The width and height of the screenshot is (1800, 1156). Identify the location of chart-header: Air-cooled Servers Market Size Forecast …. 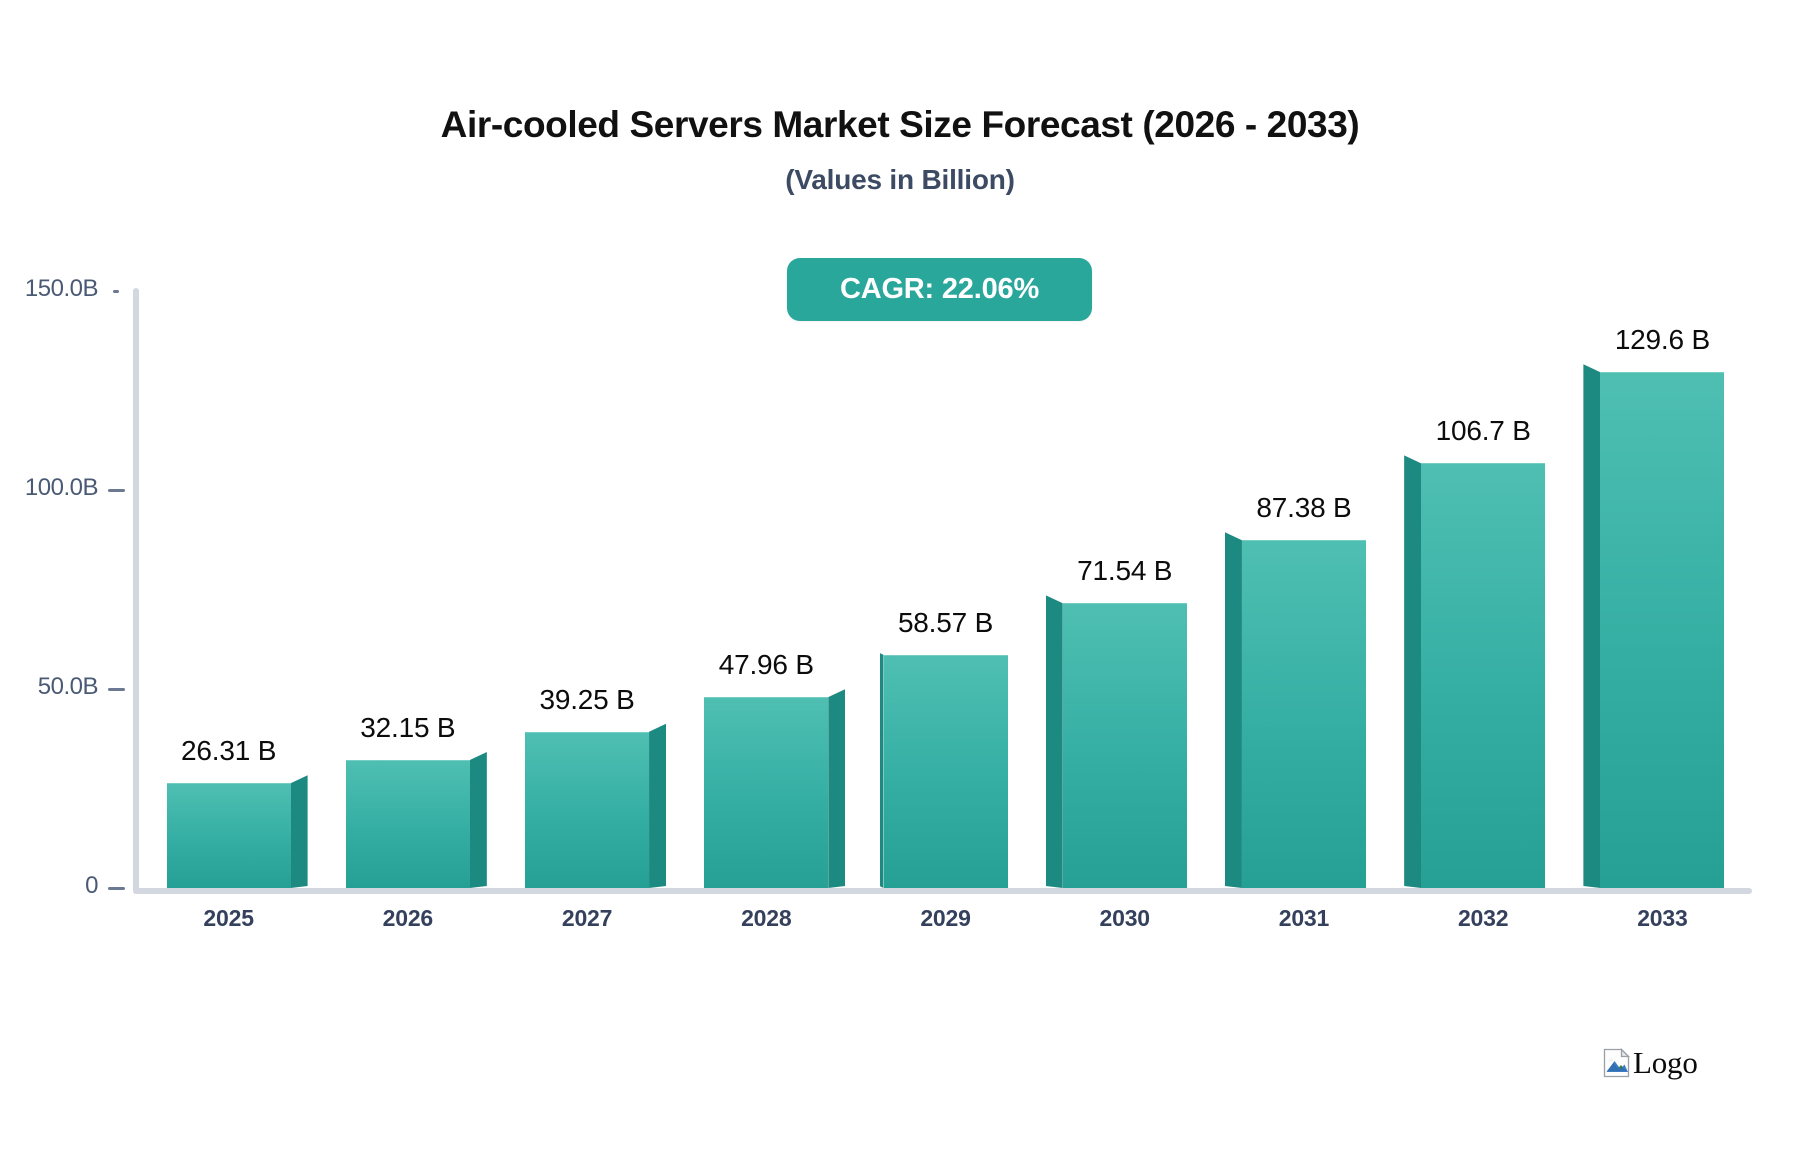
(900, 150).